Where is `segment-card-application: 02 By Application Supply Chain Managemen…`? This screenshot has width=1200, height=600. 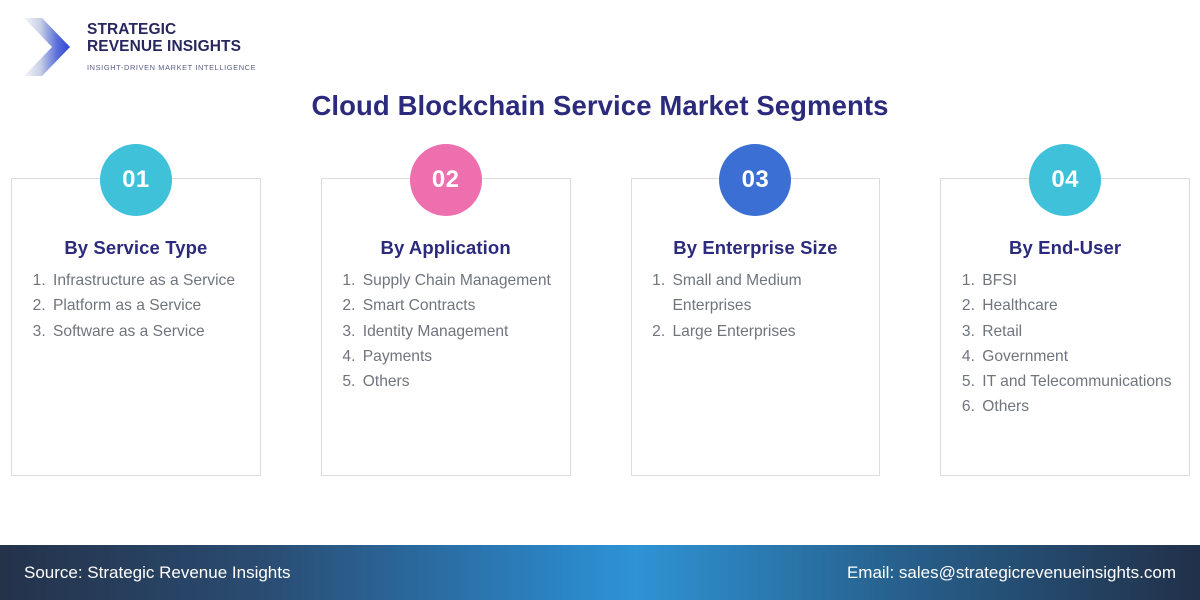
segment-card-application: 02 By Application Supply Chain Managemen… is located at coordinates (445, 310).